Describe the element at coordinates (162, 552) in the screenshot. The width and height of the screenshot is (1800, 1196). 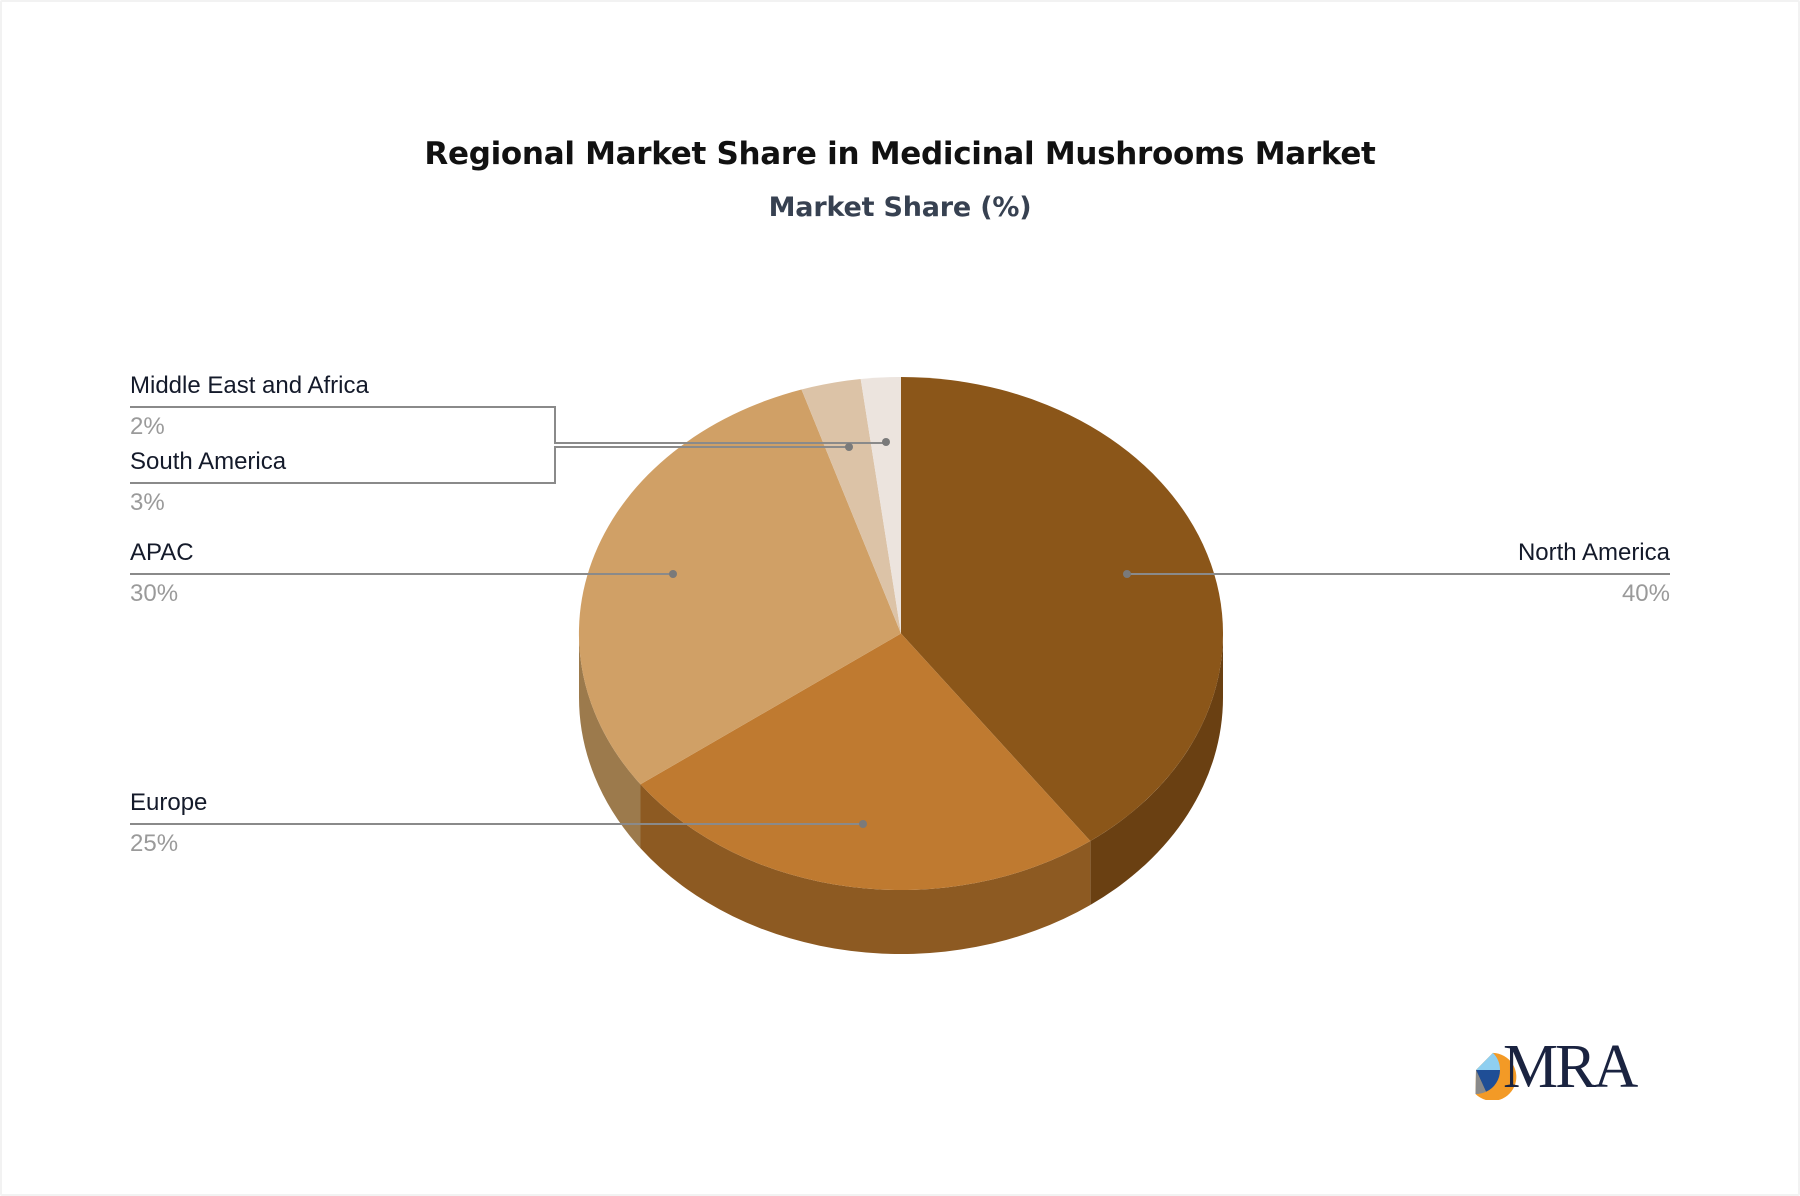
I see `label-apac-name: APAC` at that location.